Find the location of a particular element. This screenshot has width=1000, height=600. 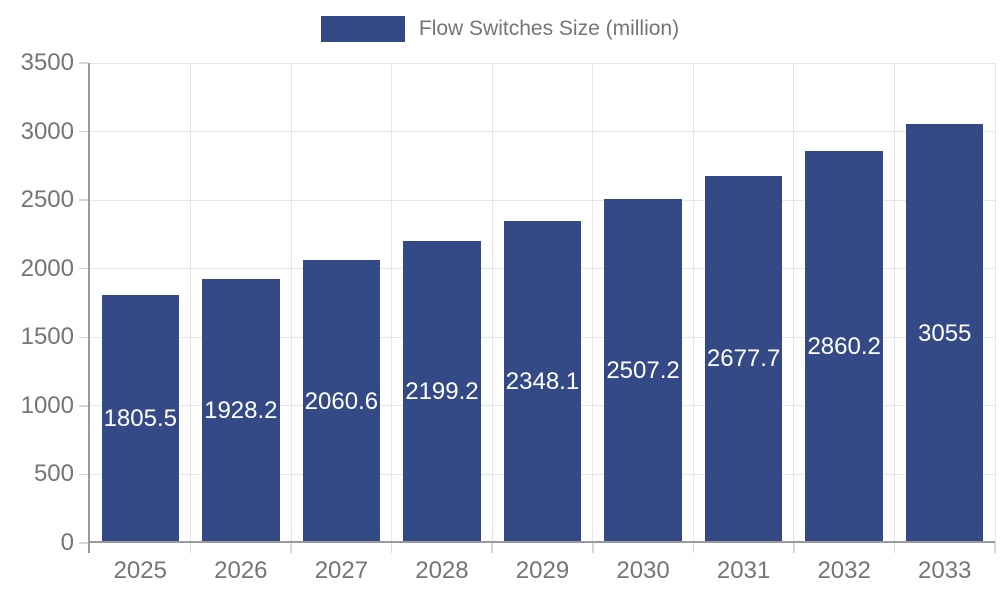

bar-value-label: 2199.2 is located at coordinates (442, 392).